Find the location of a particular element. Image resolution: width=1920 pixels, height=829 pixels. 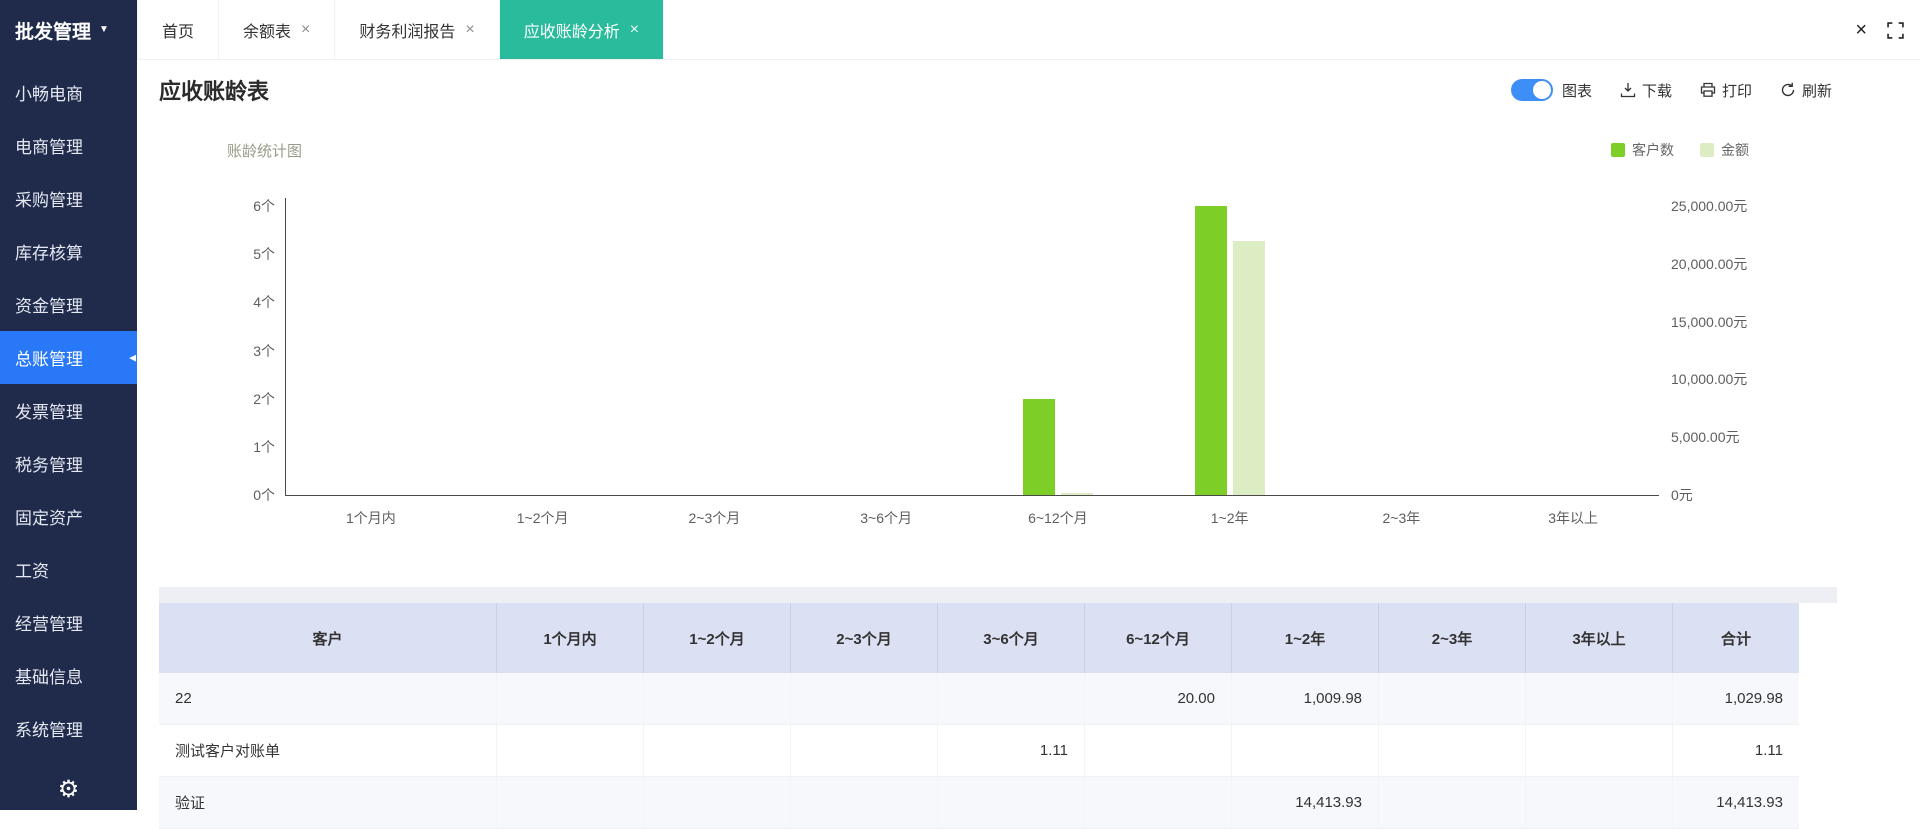

sidebar-item-label: 系统管理 is located at coordinates (49, 730).